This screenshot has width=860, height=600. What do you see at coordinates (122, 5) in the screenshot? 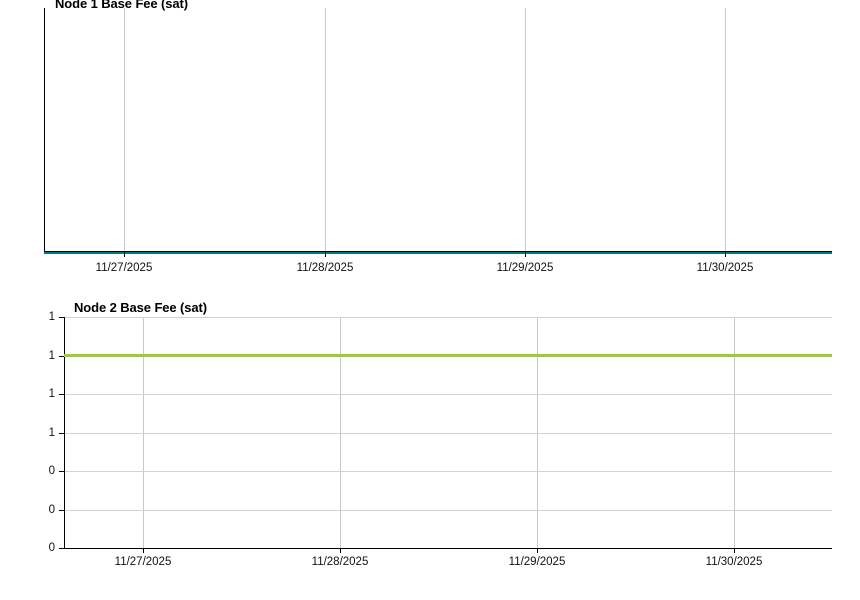
I see `chart-title-node1: Node 1 Base Fee (sat)` at bounding box center [122, 5].